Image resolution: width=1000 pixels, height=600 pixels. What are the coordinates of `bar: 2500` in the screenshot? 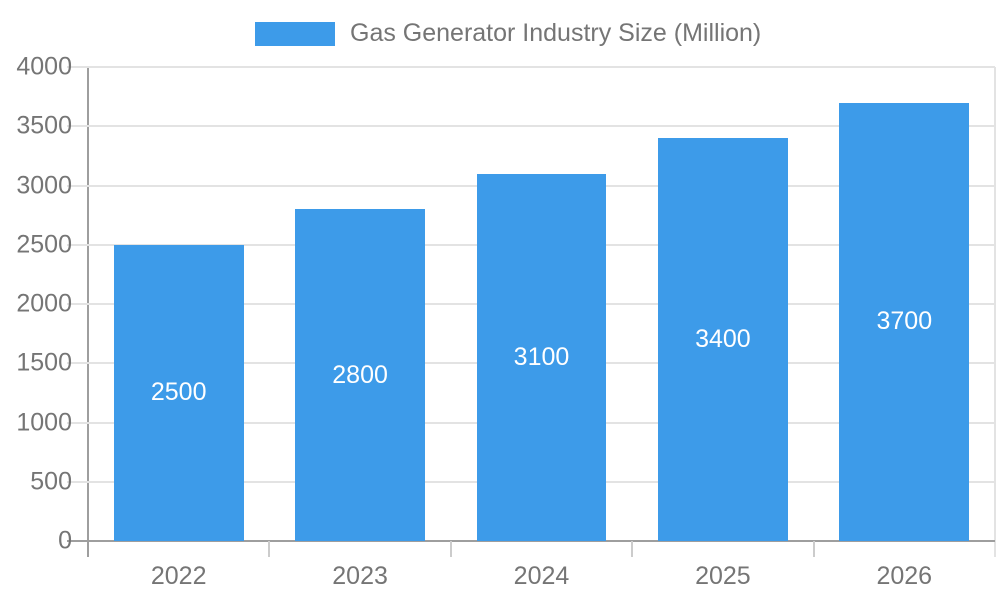 It's located at (178, 392).